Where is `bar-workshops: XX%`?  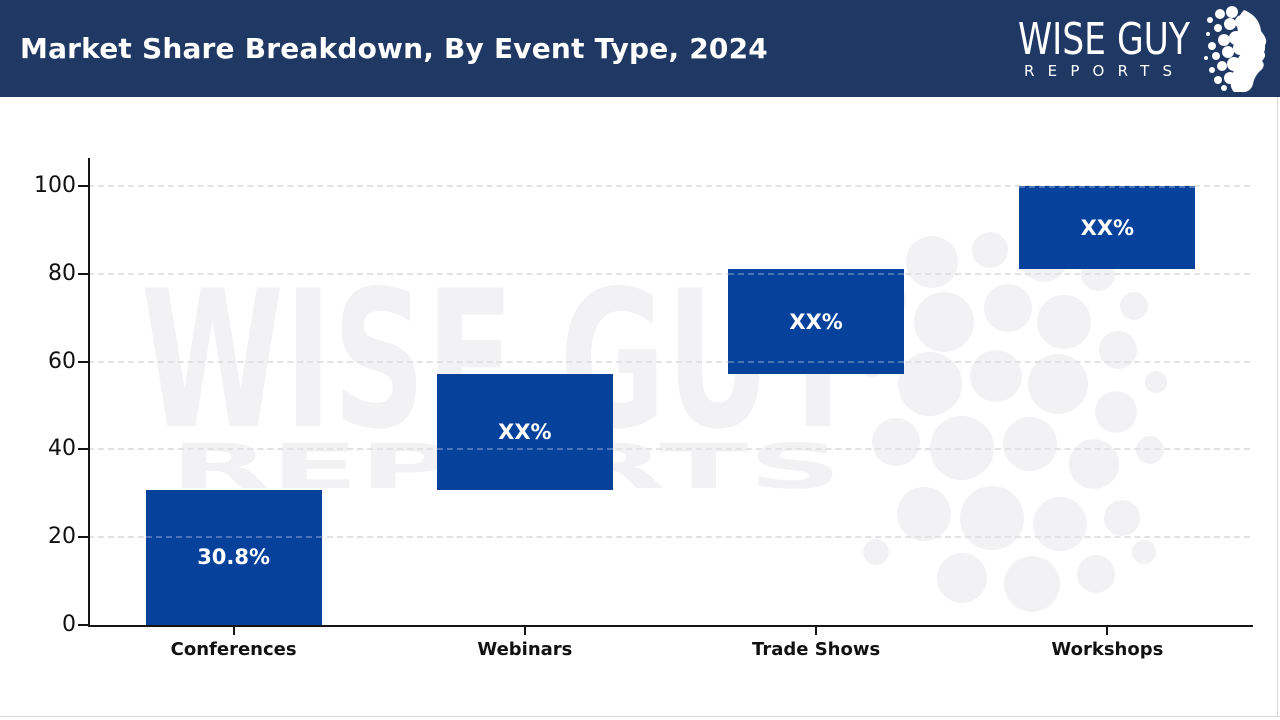
bar-workshops: XX% is located at coordinates (1107, 228).